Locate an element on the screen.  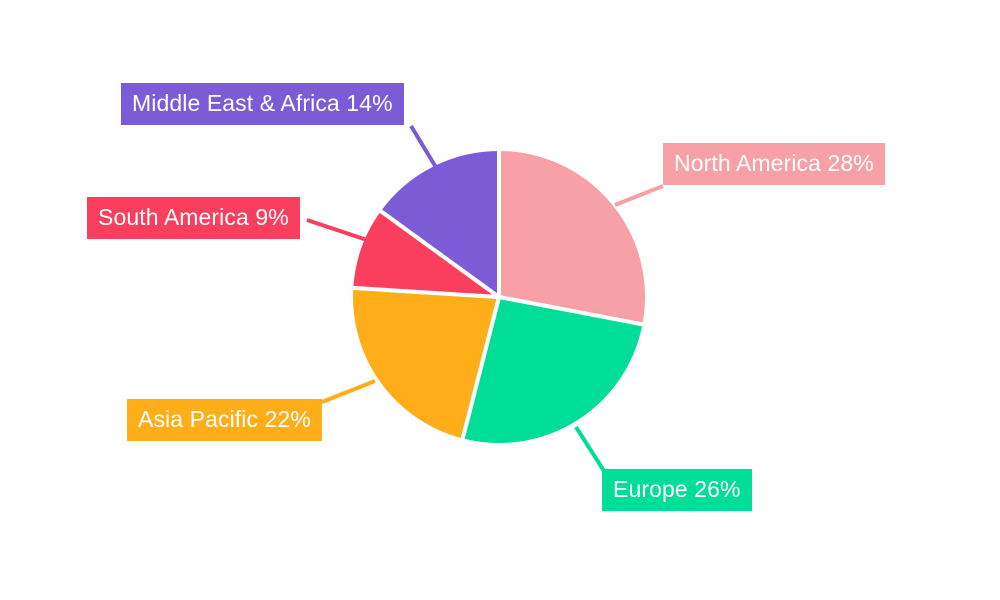
leader-line-north-america is located at coordinates (639, 195).